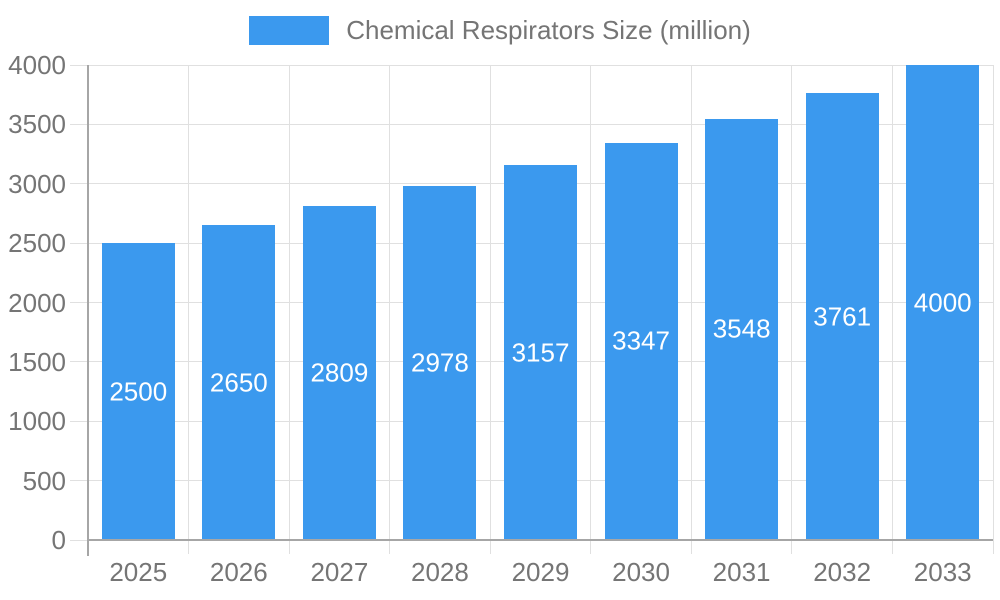  I want to click on y-axis-tick-label: 1500, so click(37, 361).